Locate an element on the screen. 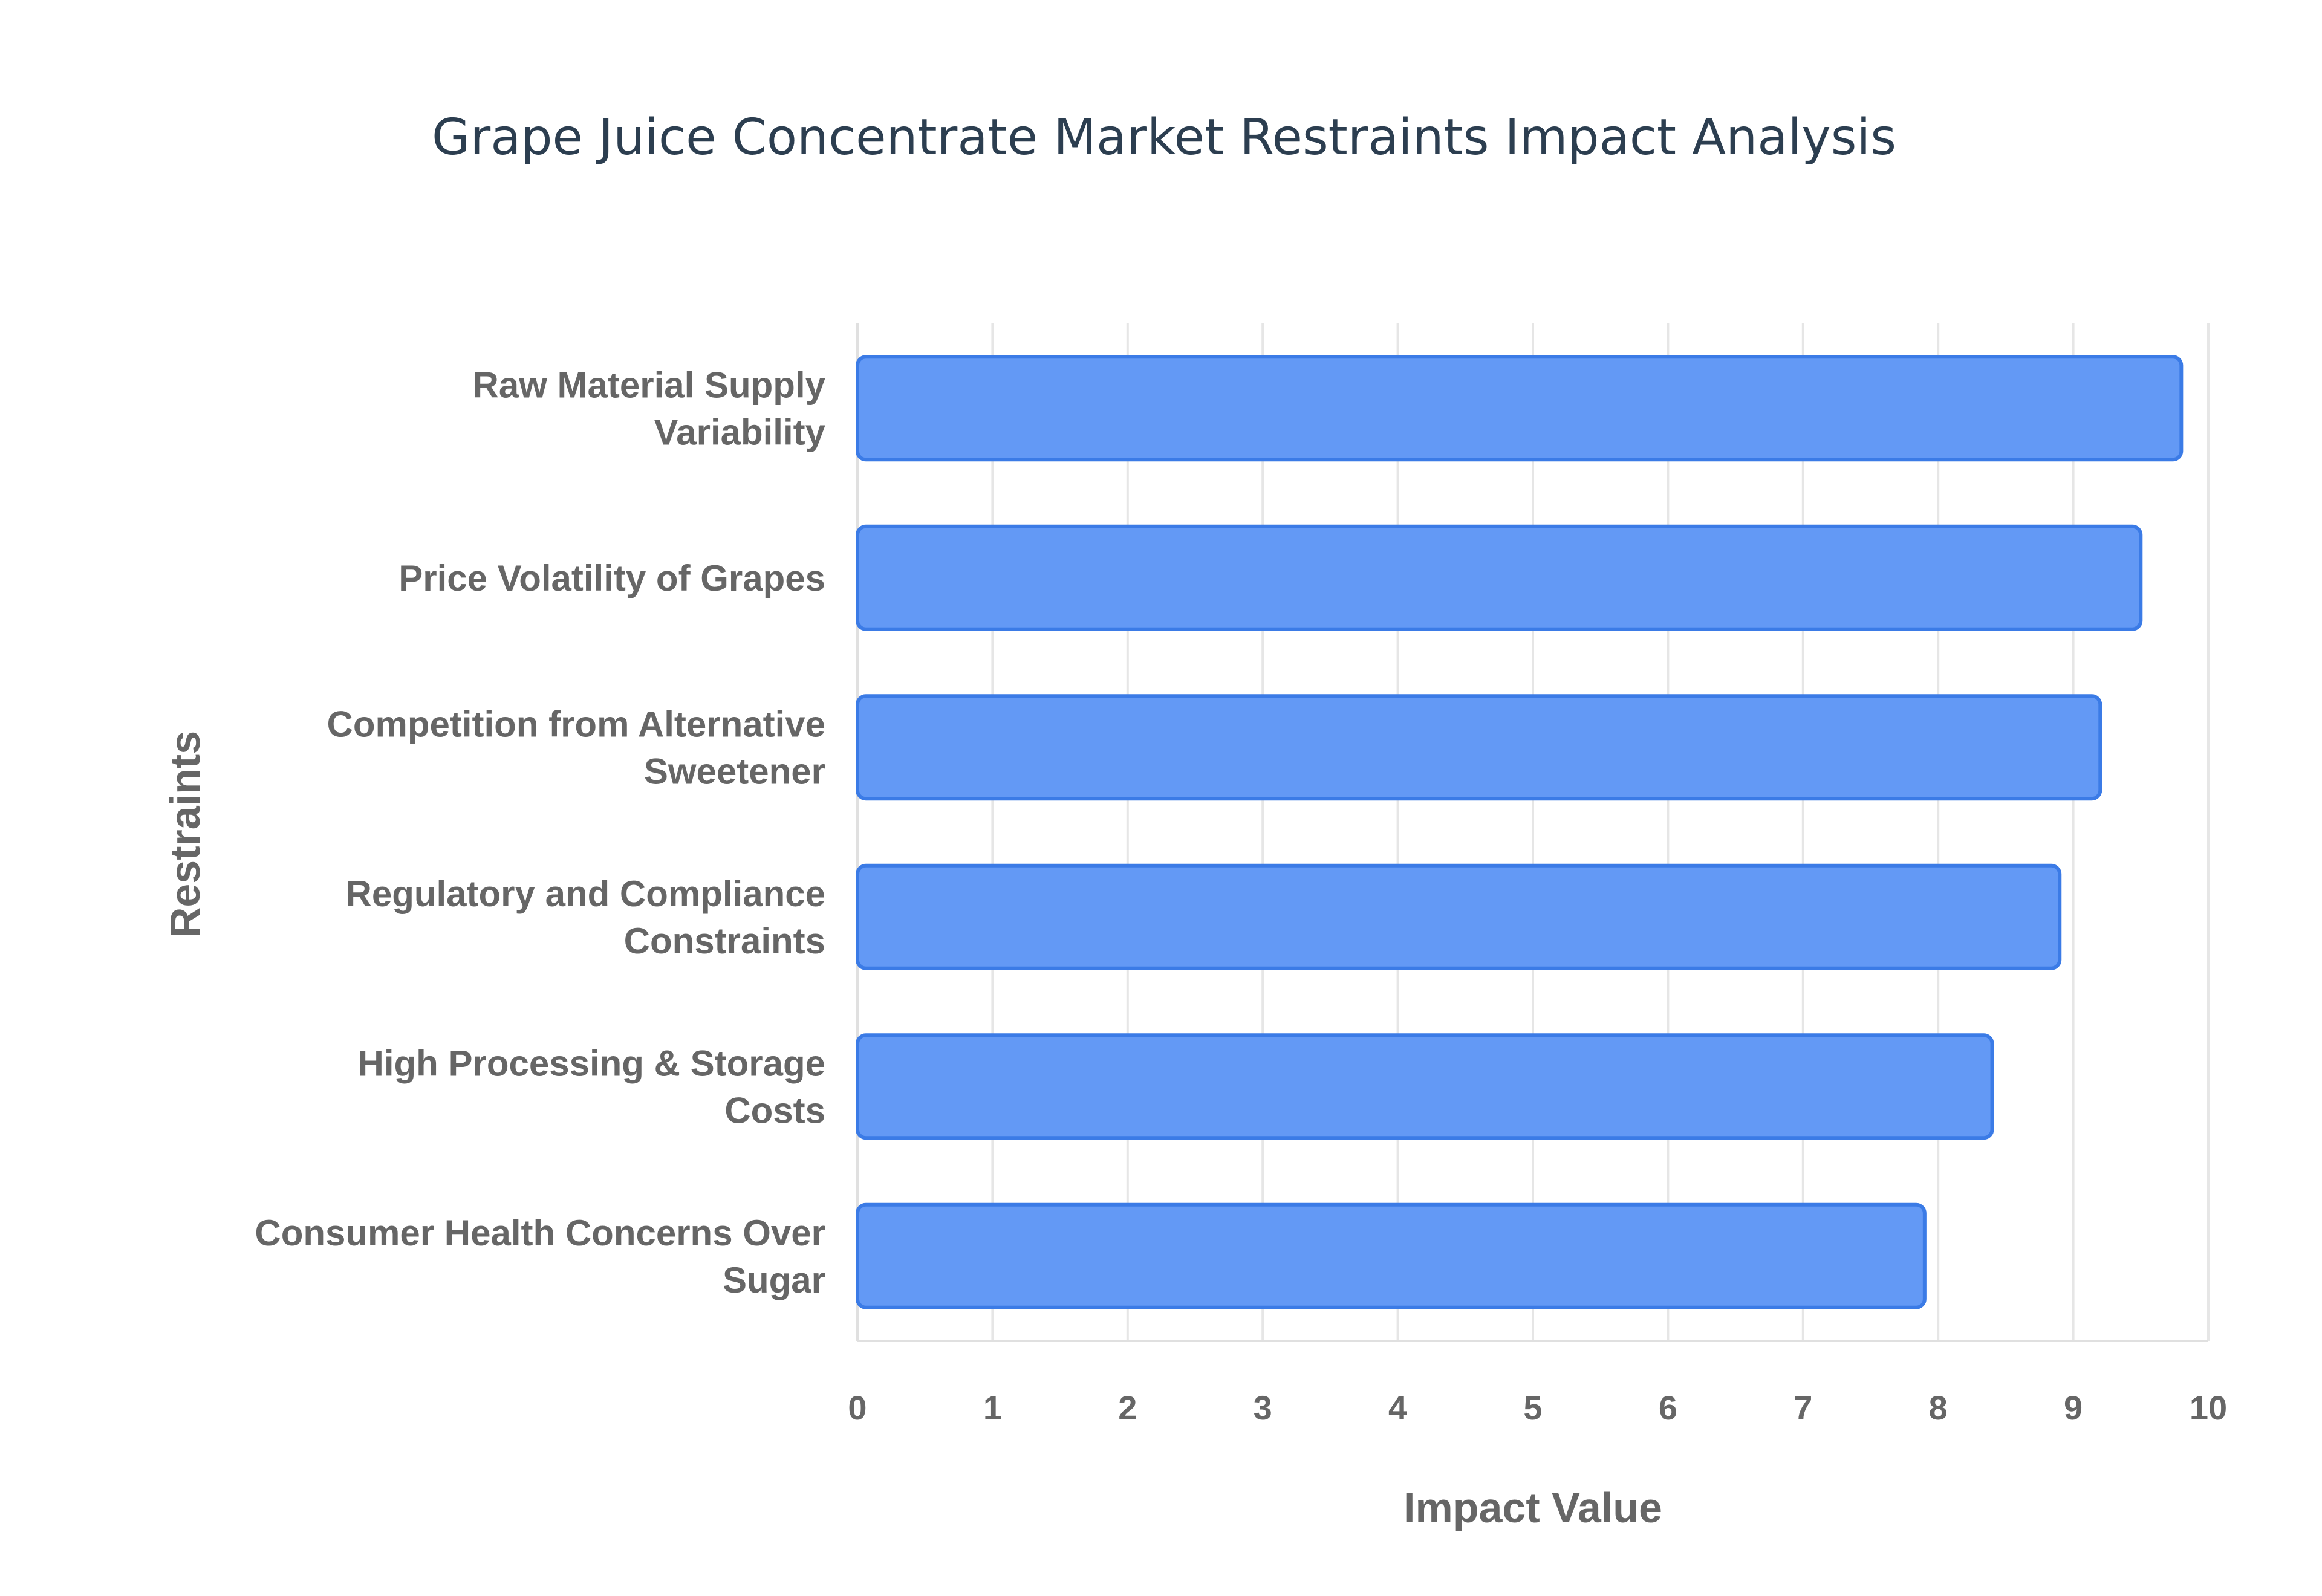 The height and width of the screenshot is (1596, 2322). y-category-label-line: Variability is located at coordinates (740, 432).